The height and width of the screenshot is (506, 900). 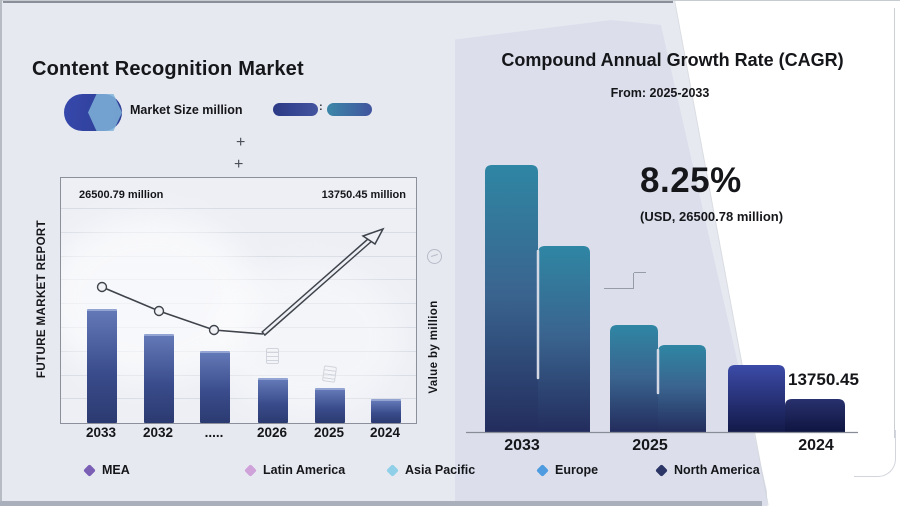 I want to click on right-x-axis-labels: 2033 2025 2024, so click(x=663, y=447).